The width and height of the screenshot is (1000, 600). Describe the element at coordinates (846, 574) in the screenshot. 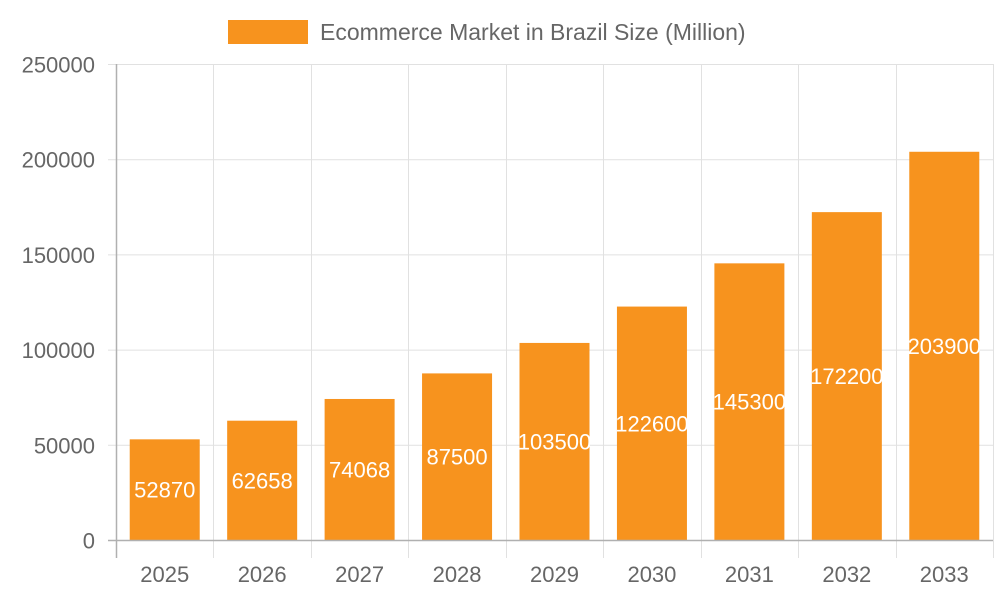

I see `x-tick-label: 2032` at that location.